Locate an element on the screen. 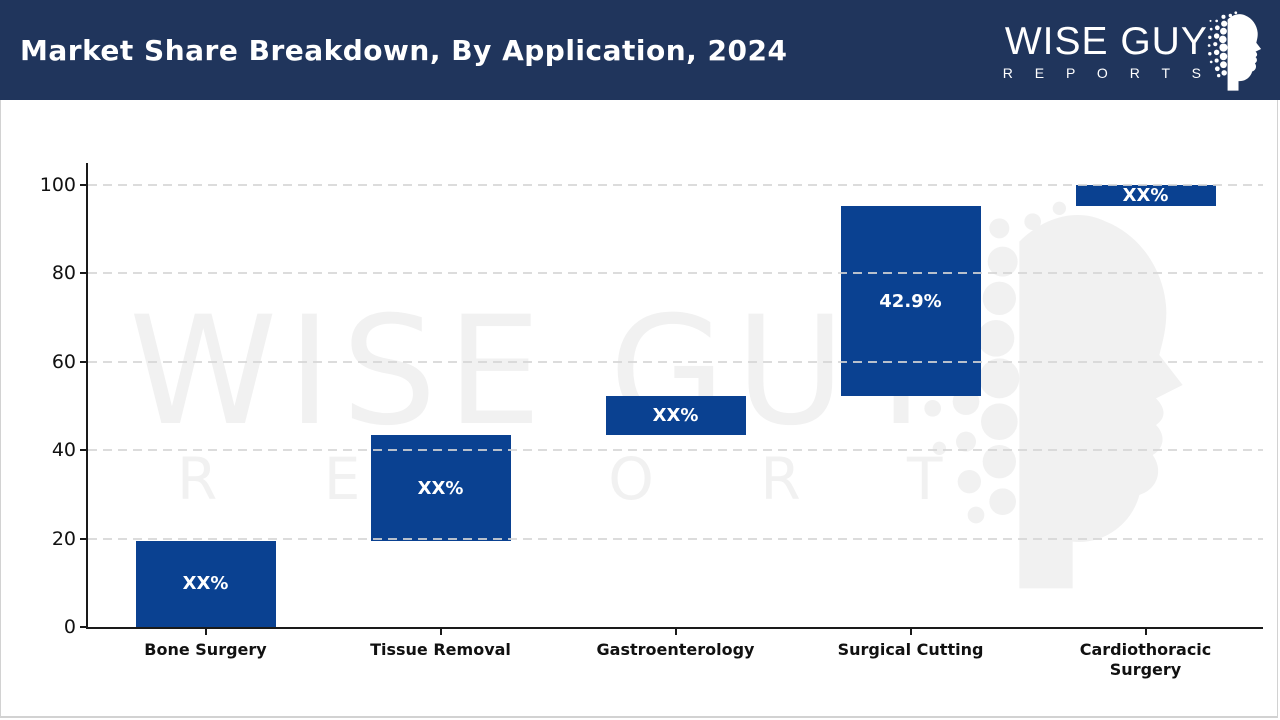  wiseguy-logo-text: WISE GUY R E P O R T S is located at coordinates (1106, 51).